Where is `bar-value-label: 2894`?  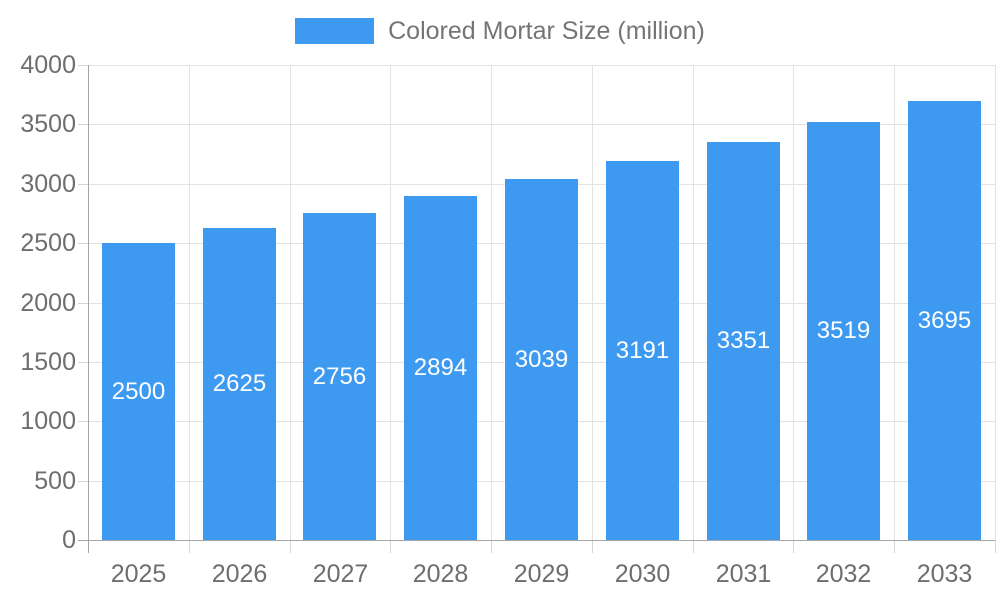
bar-value-label: 2894 is located at coordinates (440, 367).